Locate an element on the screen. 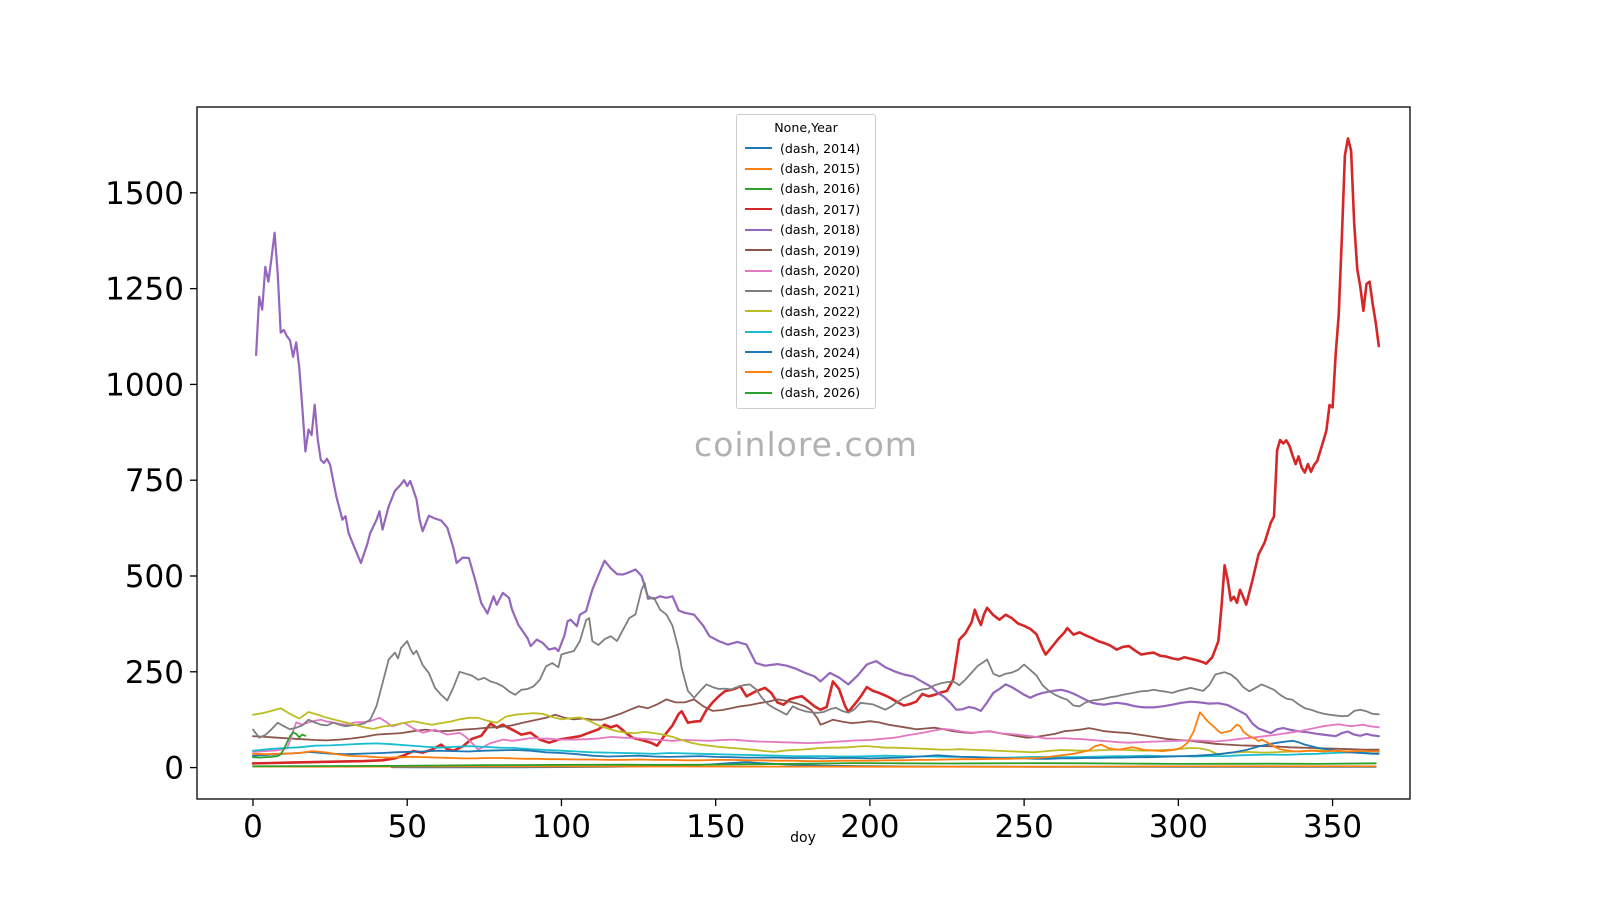 This screenshot has width=1600, height=900. legend-entry: (dash, 2021) is located at coordinates (806, 291).